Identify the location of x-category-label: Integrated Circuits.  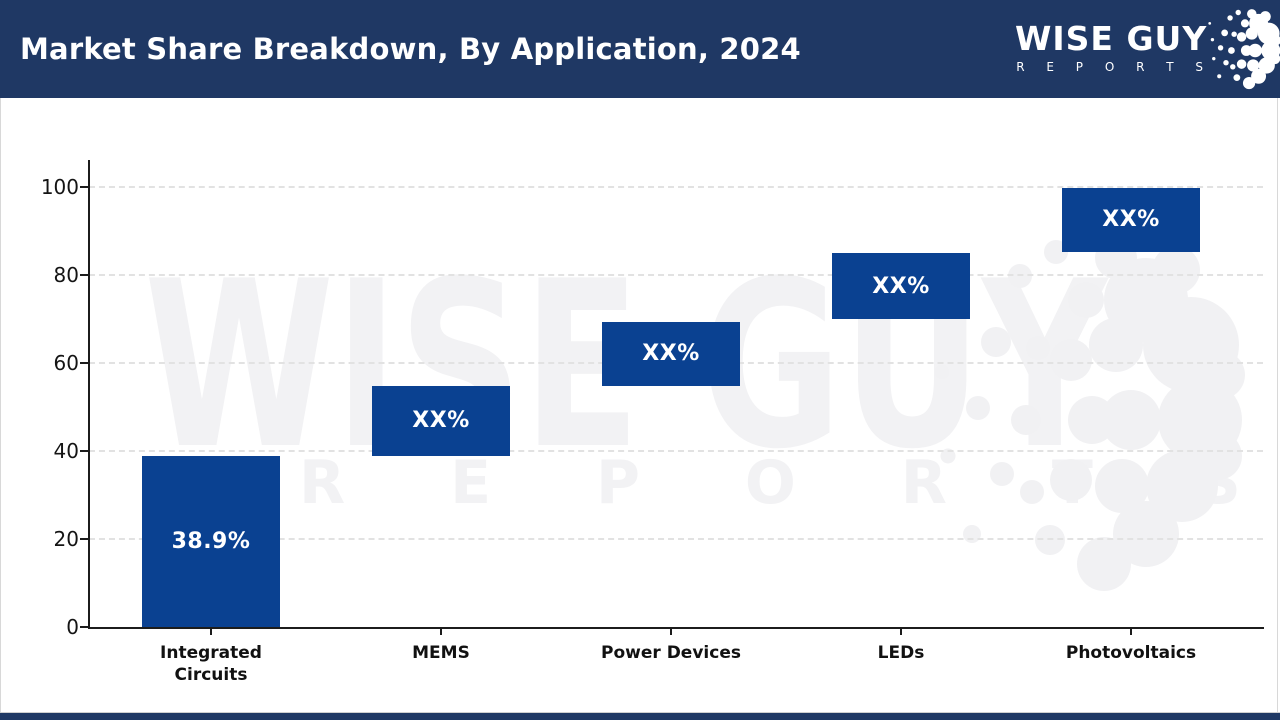
(211, 664).